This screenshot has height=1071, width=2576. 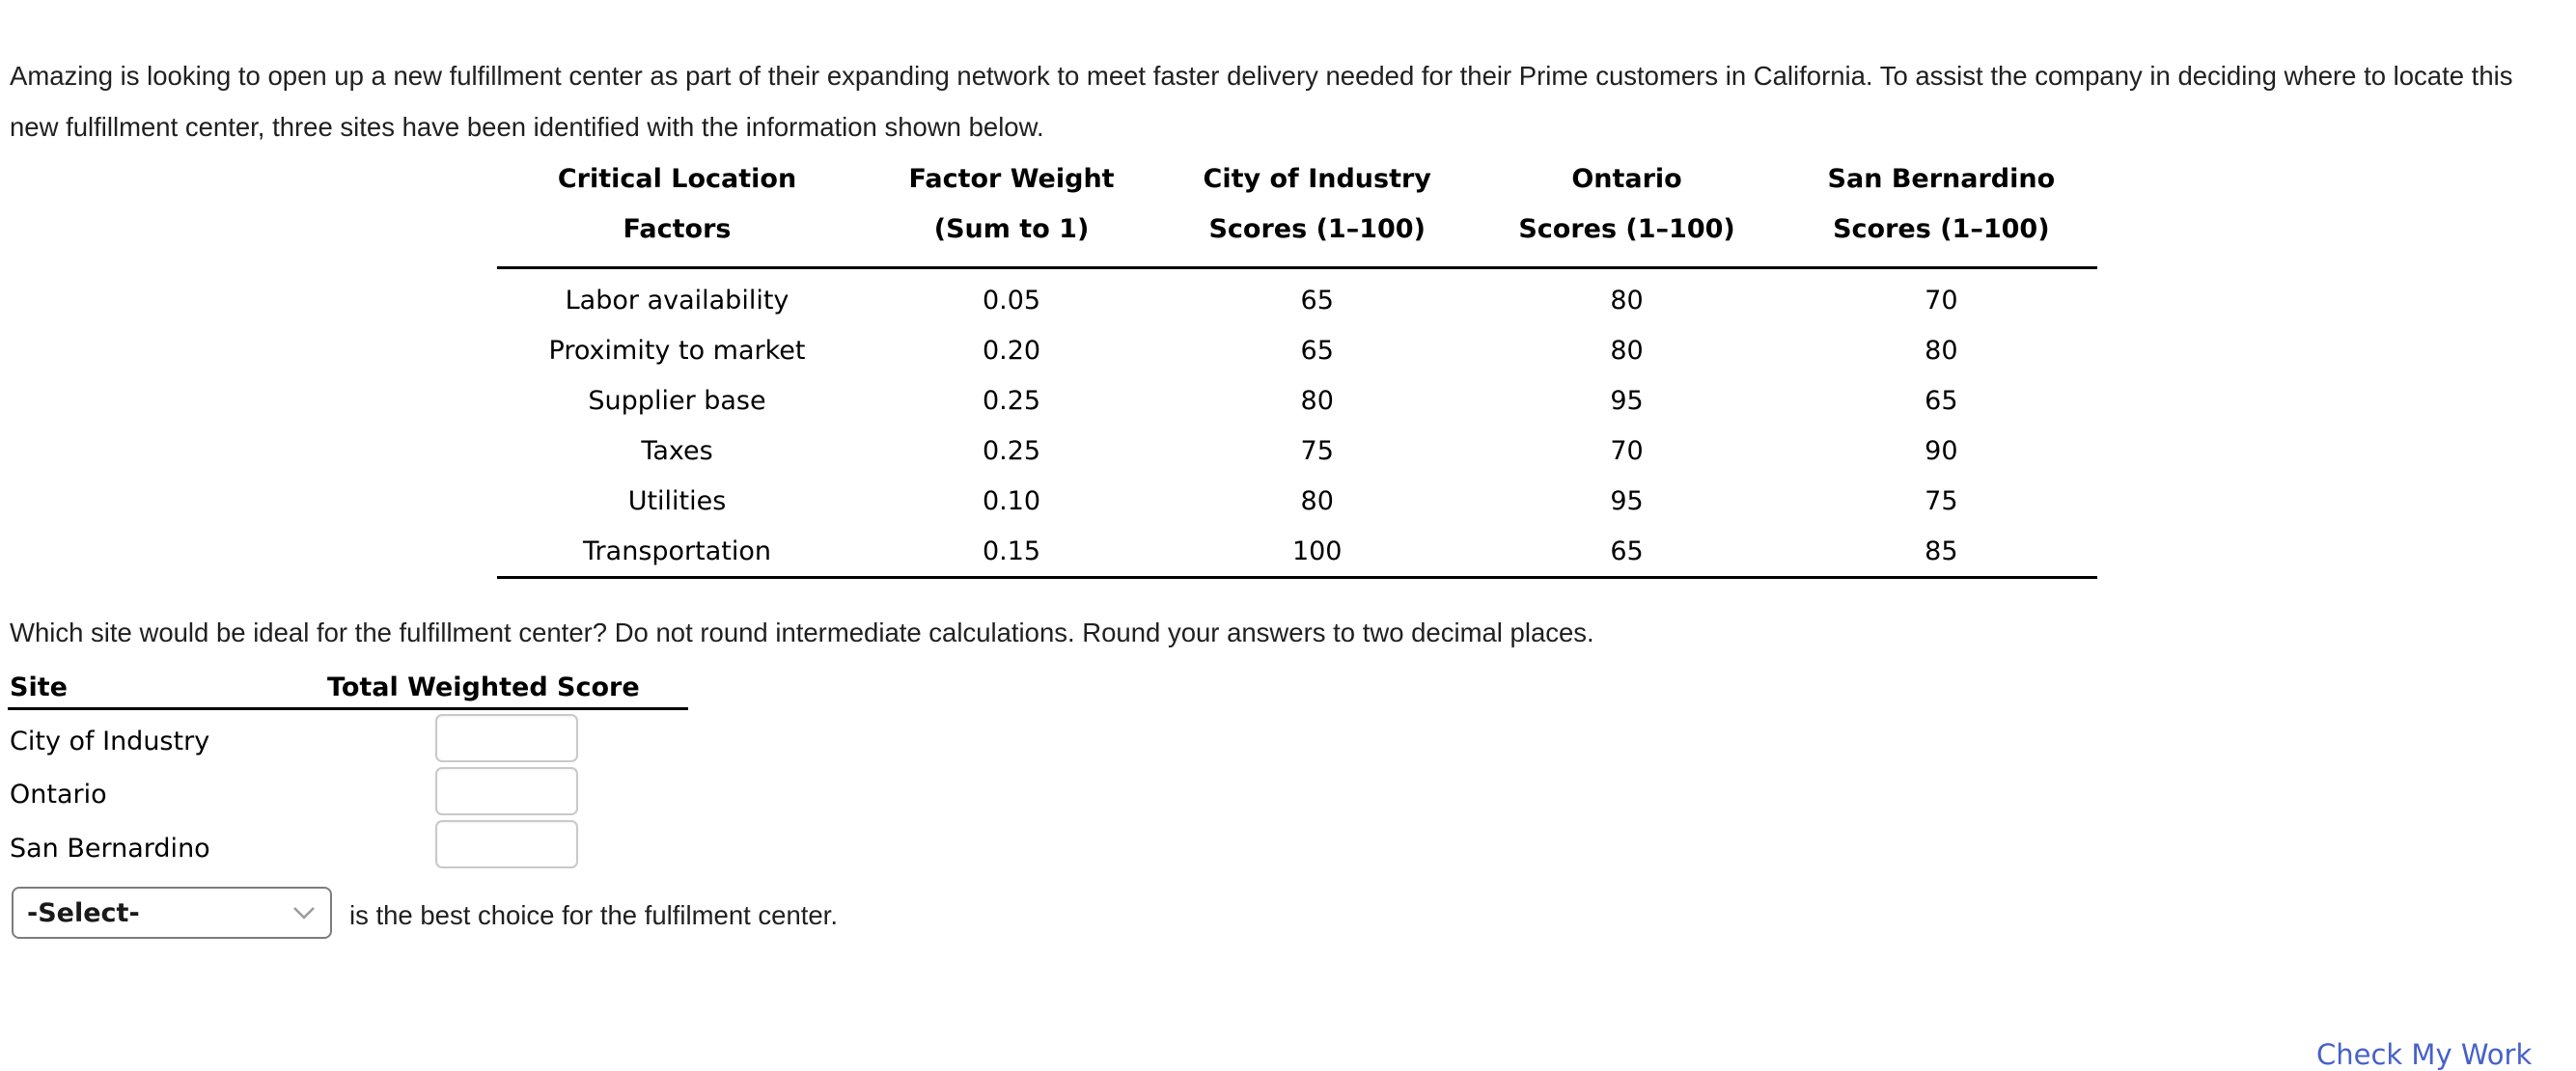 What do you see at coordinates (1941, 212) in the screenshot?
I see `header-san-bernardino-scores: San Bernardino Scores (1–100)` at bounding box center [1941, 212].